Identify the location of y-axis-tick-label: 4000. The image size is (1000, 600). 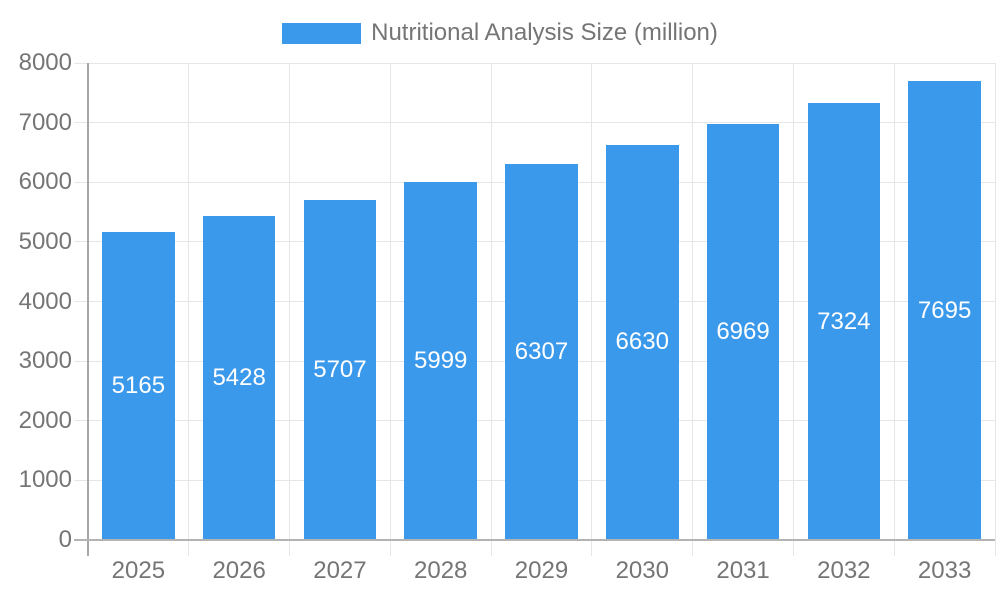
(45, 301).